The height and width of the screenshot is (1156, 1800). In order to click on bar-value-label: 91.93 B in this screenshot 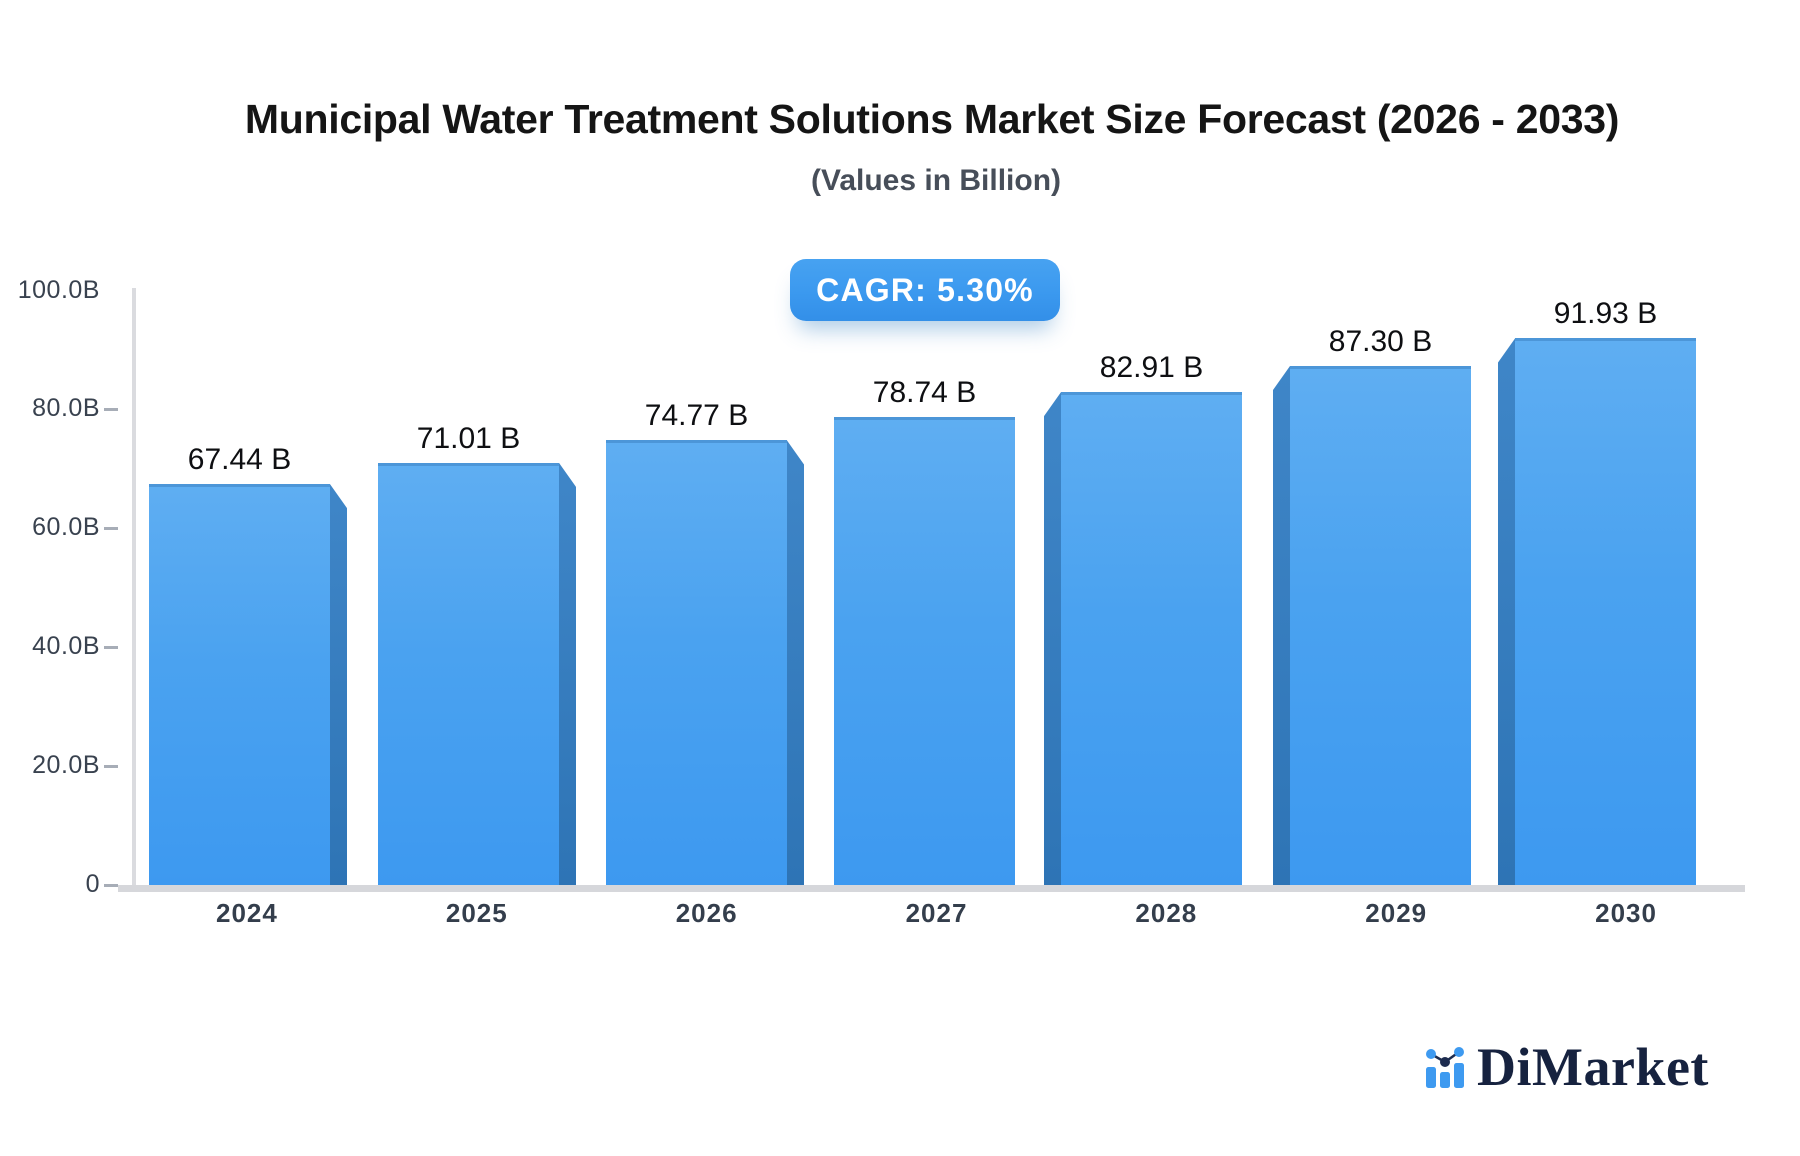, I will do `click(1605, 314)`.